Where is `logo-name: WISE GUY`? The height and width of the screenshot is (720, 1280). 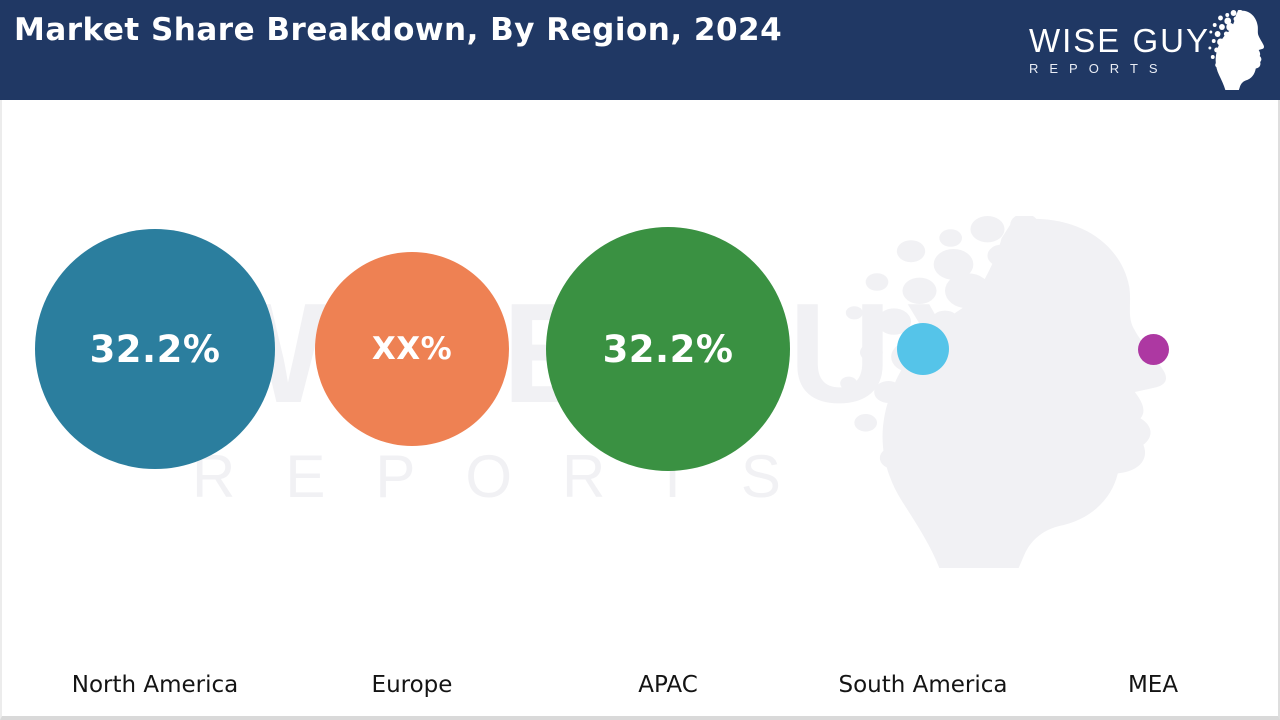
logo-name: WISE GUY is located at coordinates (1119, 40).